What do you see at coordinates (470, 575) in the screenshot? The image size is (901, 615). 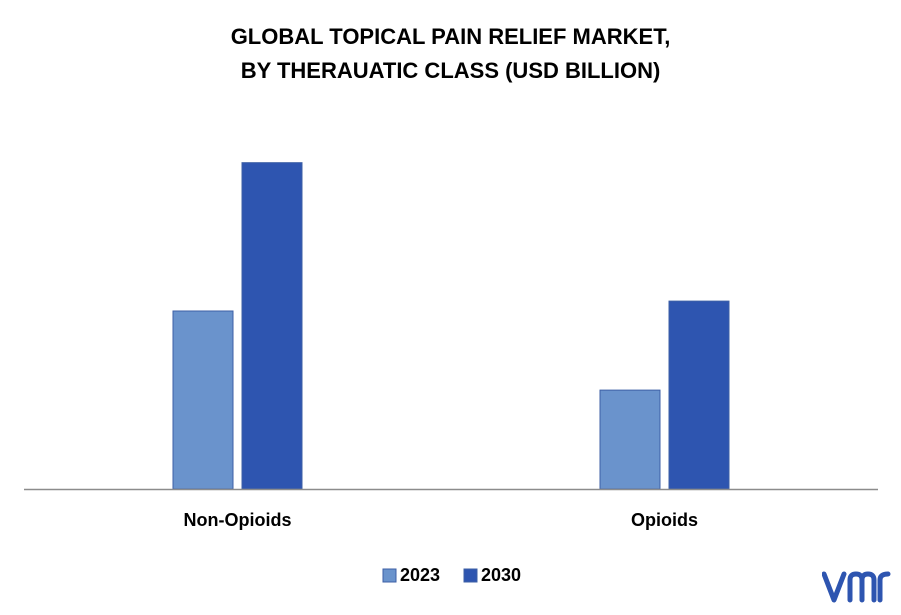 I see `legend-swatch-2030` at bounding box center [470, 575].